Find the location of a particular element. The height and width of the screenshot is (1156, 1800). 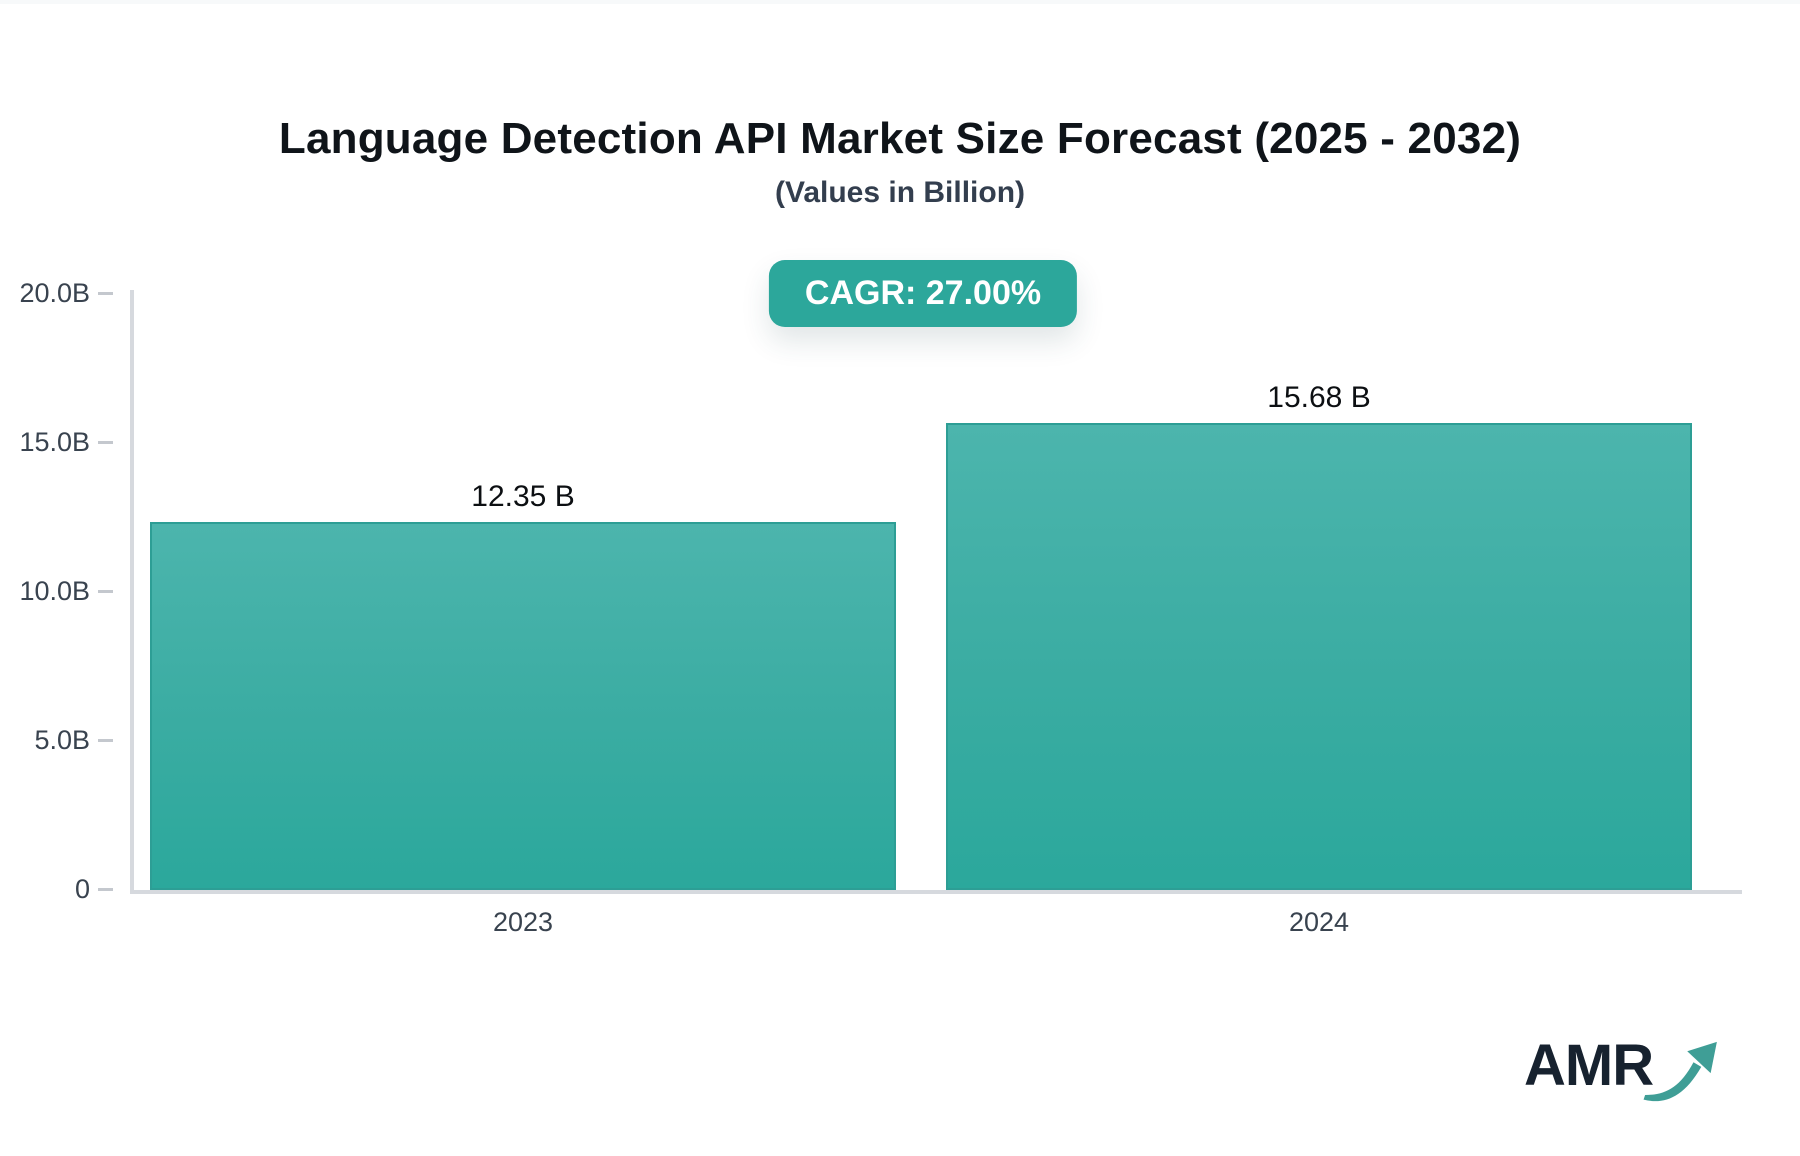

y-tick-label: 5.0B is located at coordinates (62, 740).